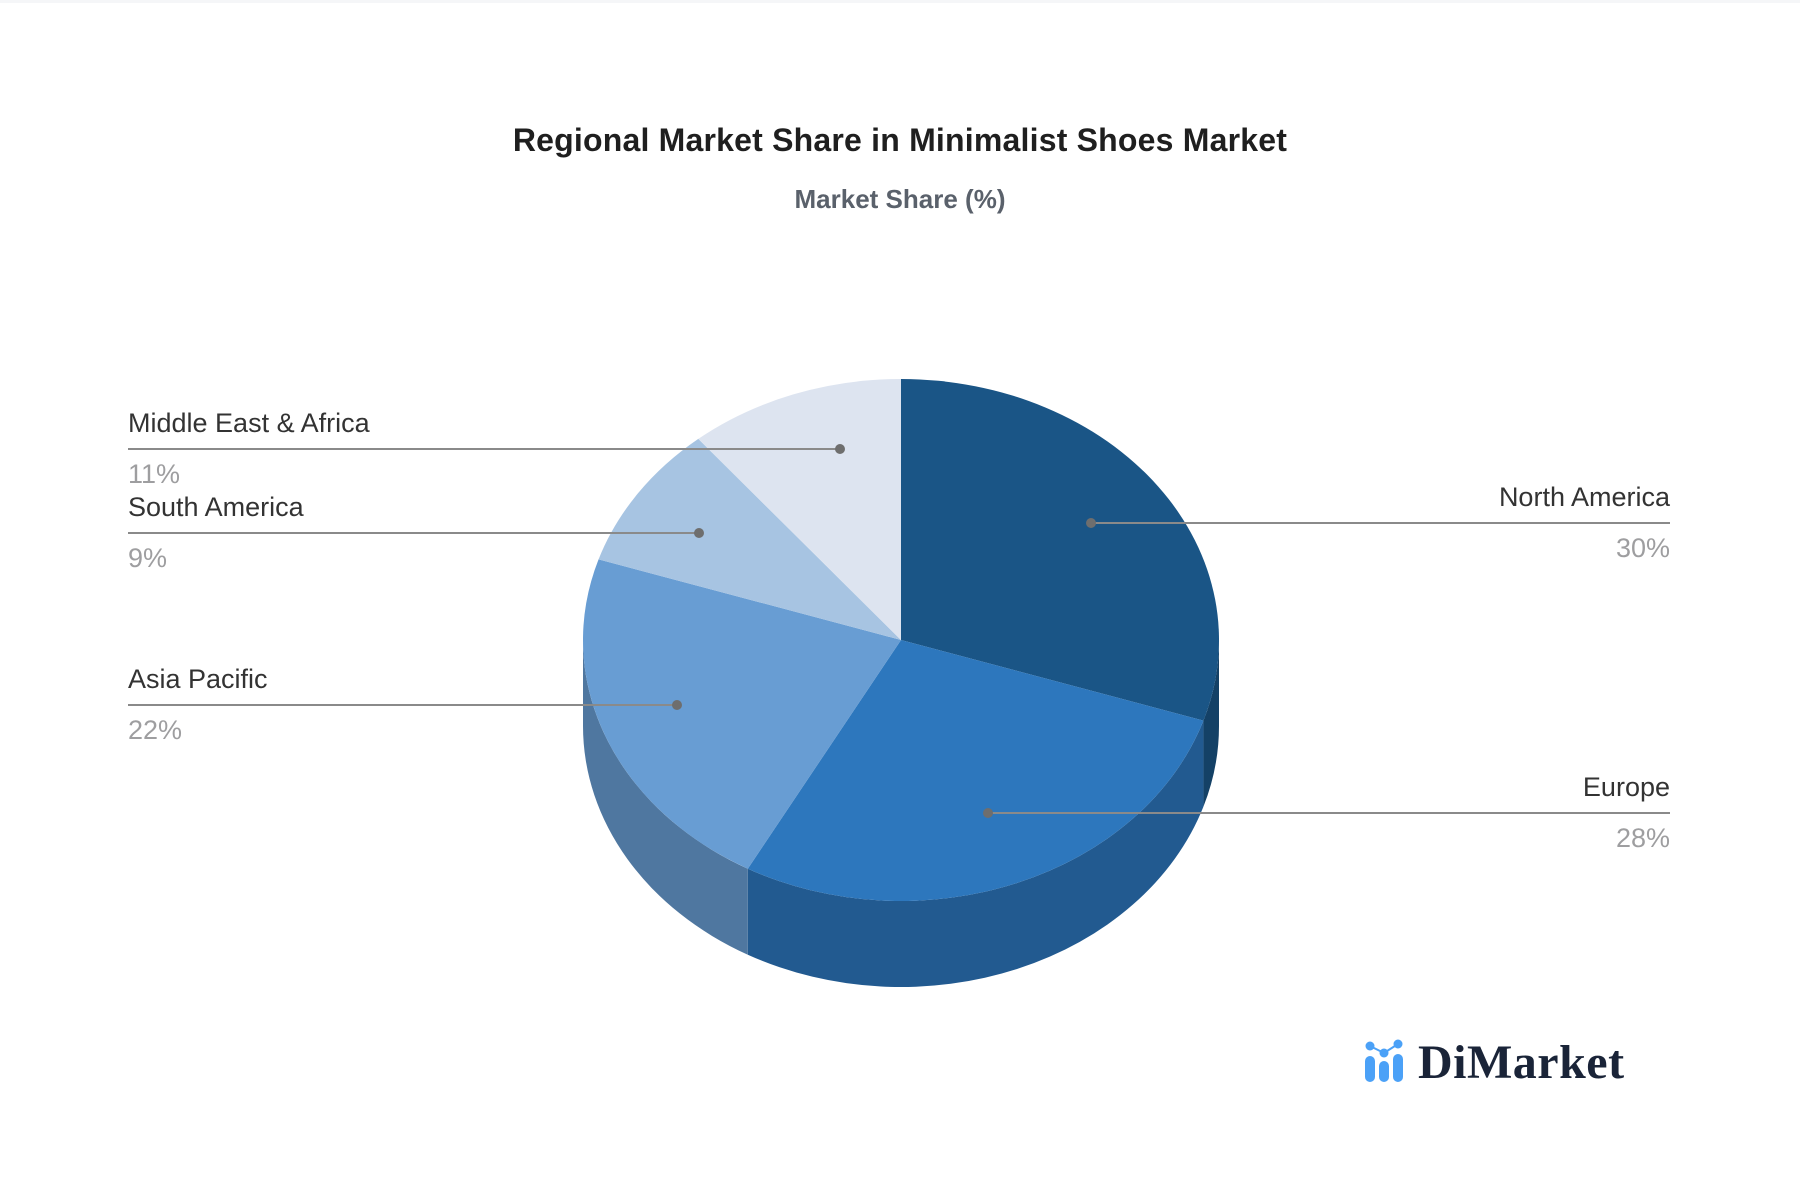 This screenshot has height=1196, width=1800. What do you see at coordinates (1521, 1062) in the screenshot?
I see `logo-text: DiMarket` at bounding box center [1521, 1062].